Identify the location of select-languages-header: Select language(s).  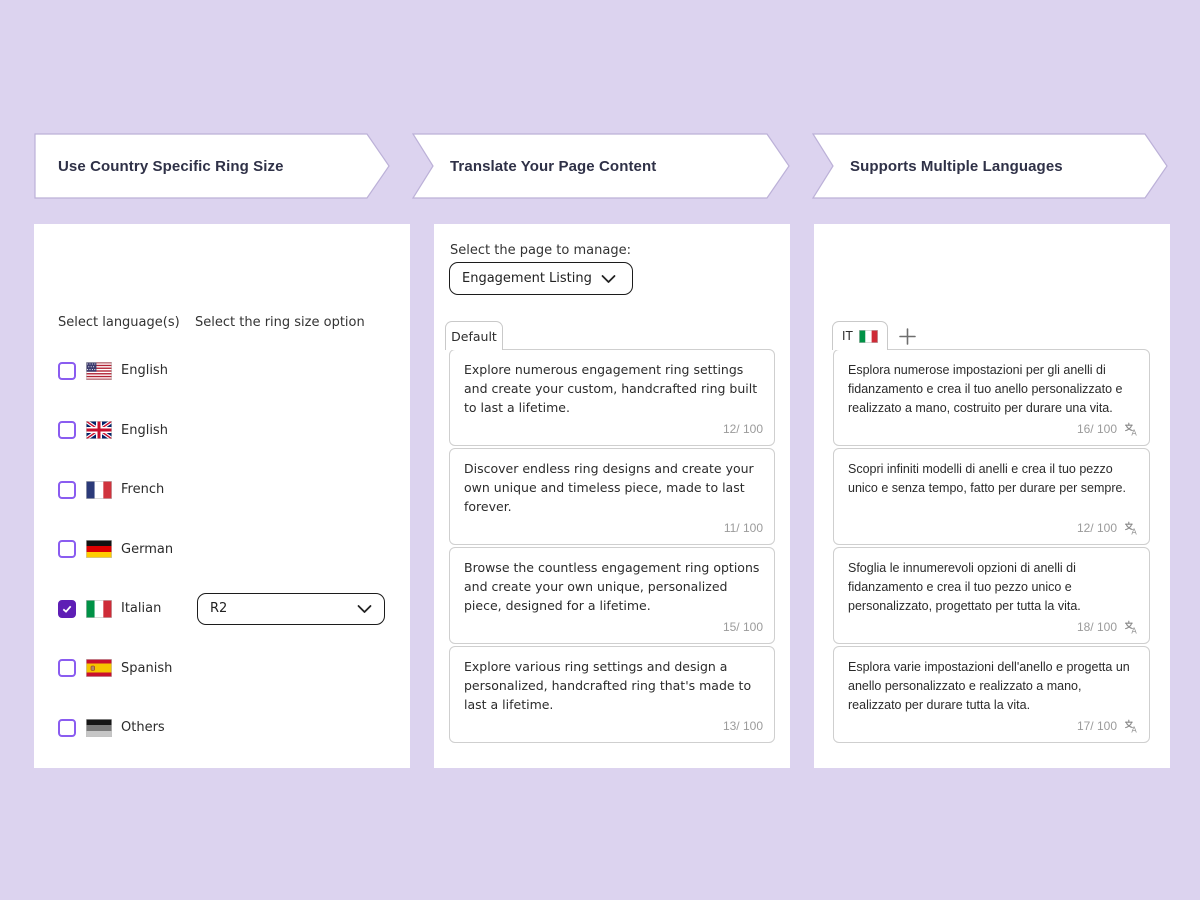
(119, 322).